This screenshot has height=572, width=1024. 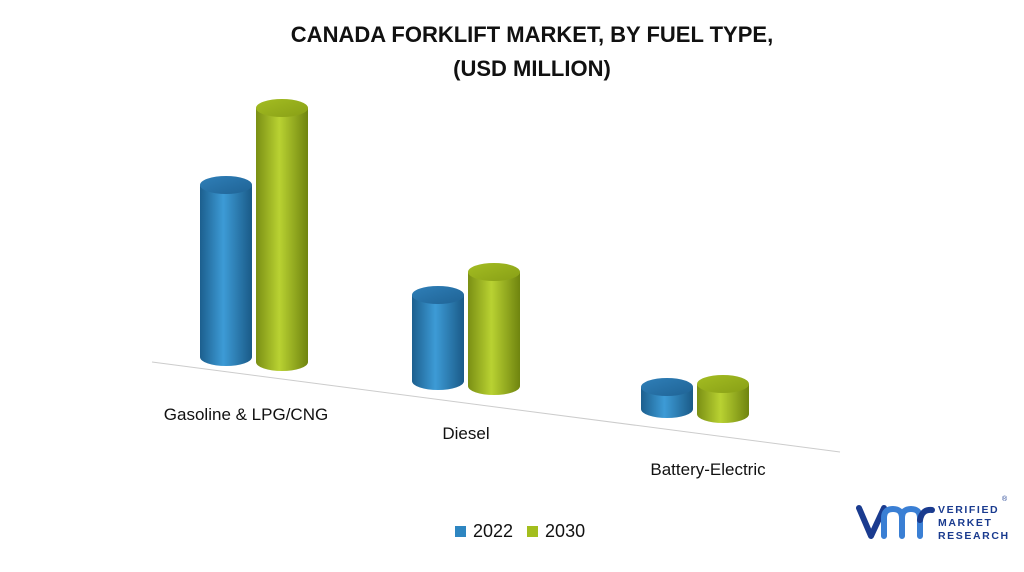 I want to click on bar-top-cat1-2022, so click(x=438, y=295).